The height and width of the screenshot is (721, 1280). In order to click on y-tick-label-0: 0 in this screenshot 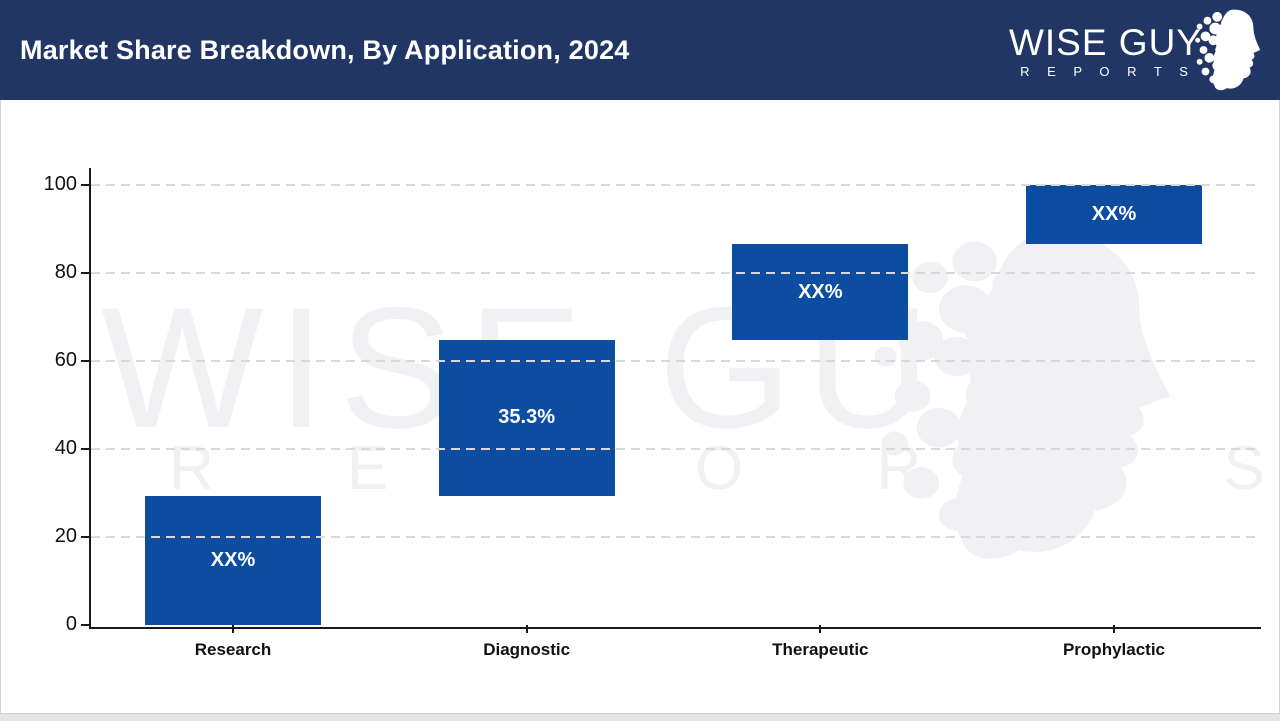, I will do `click(71, 624)`.